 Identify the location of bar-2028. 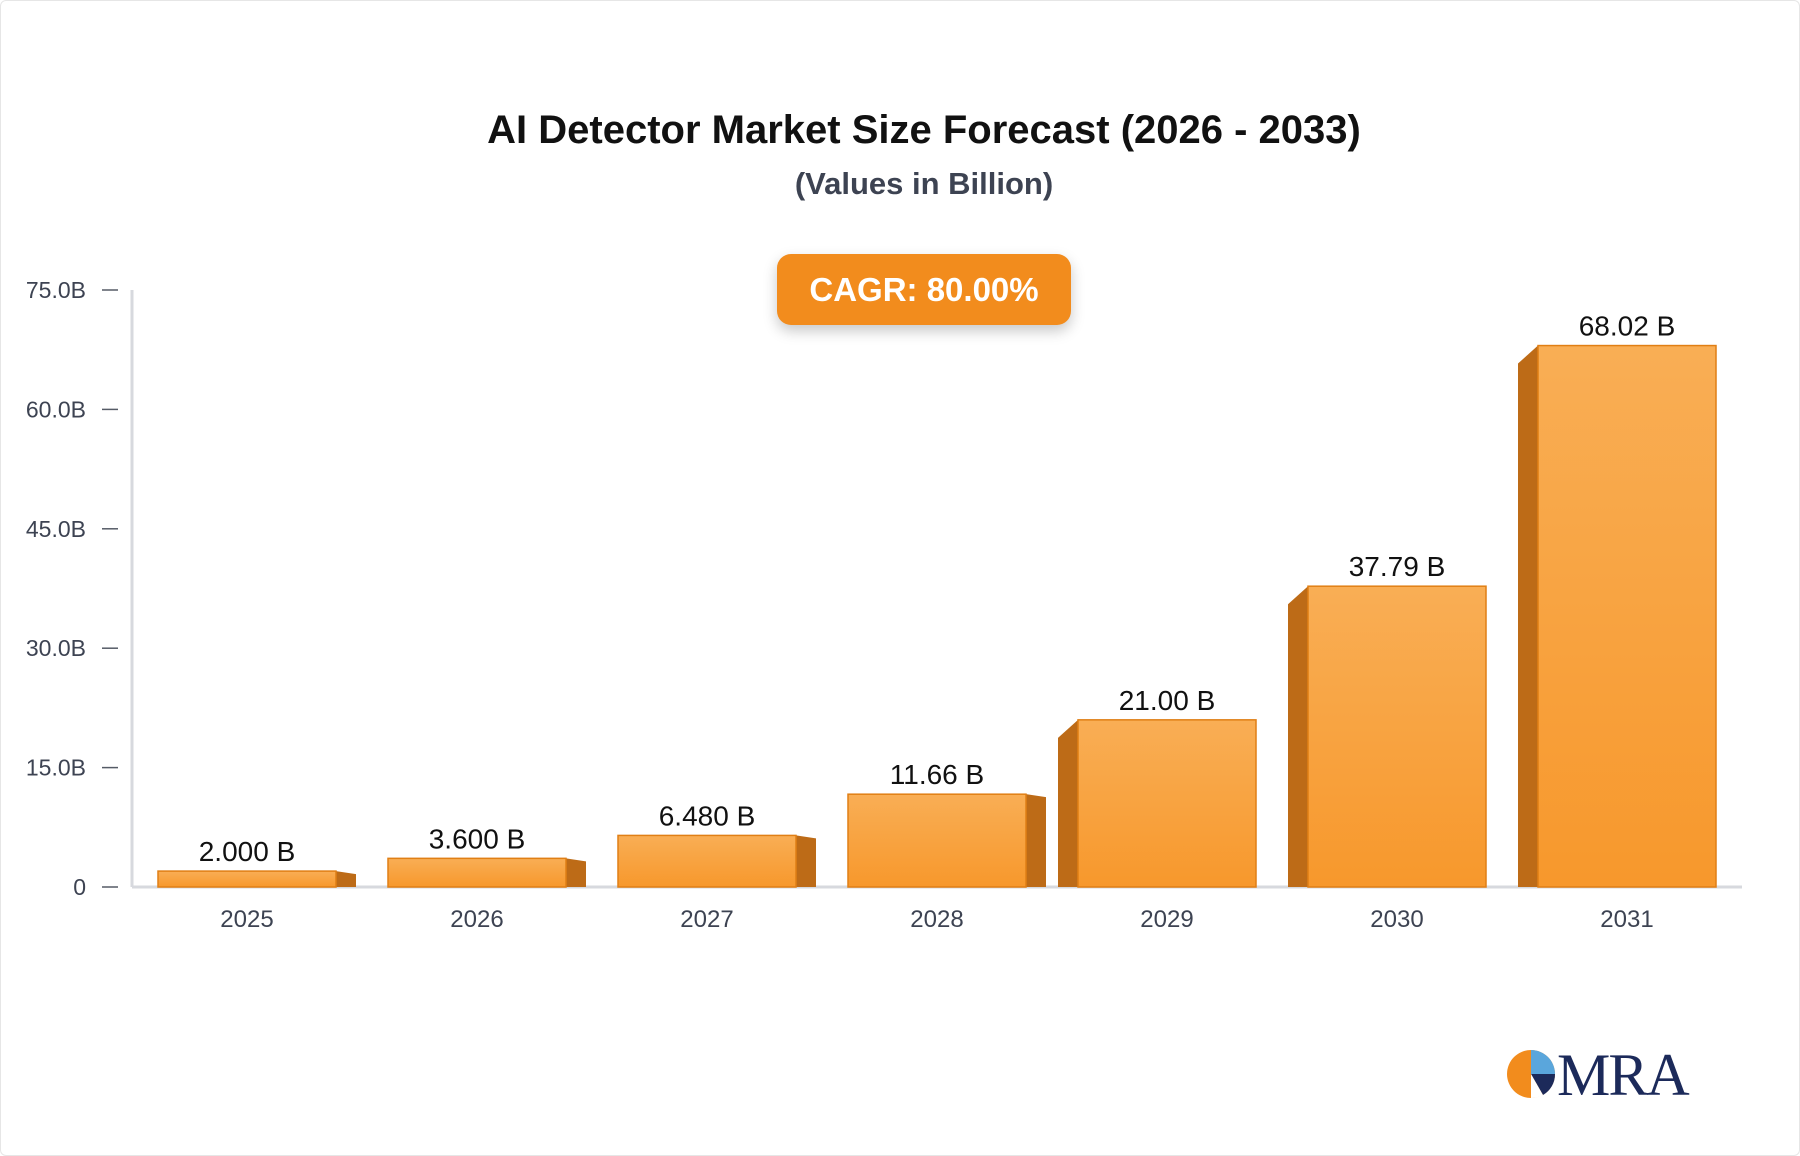
(946, 840).